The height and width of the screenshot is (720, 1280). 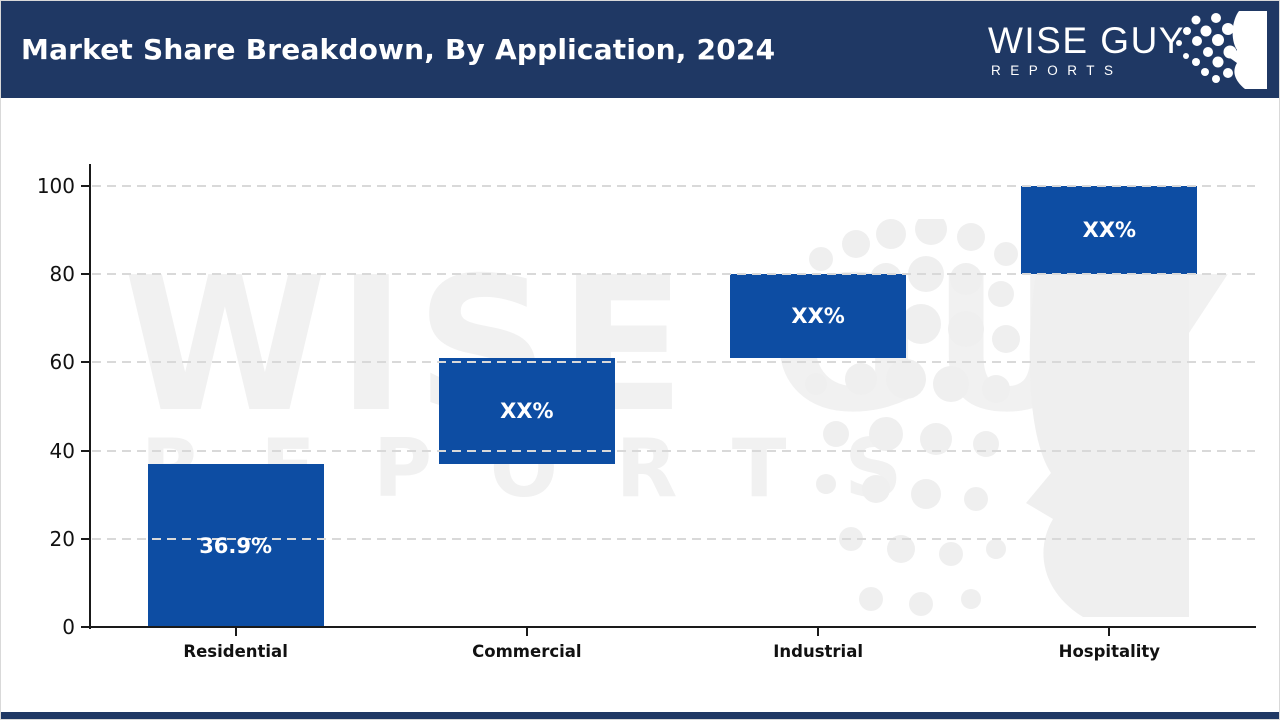 I want to click on y-tick-label: 40, so click(x=62, y=450).